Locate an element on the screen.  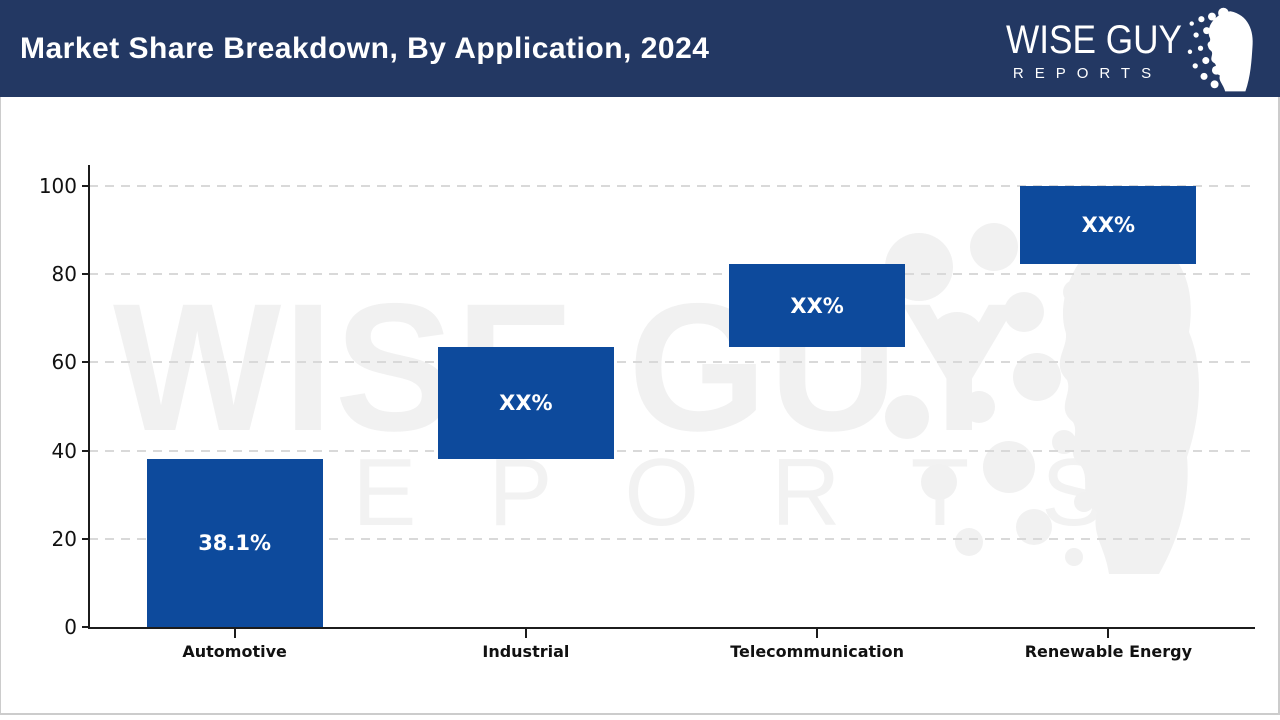
y-tick-label: 60 is located at coordinates (64, 362).